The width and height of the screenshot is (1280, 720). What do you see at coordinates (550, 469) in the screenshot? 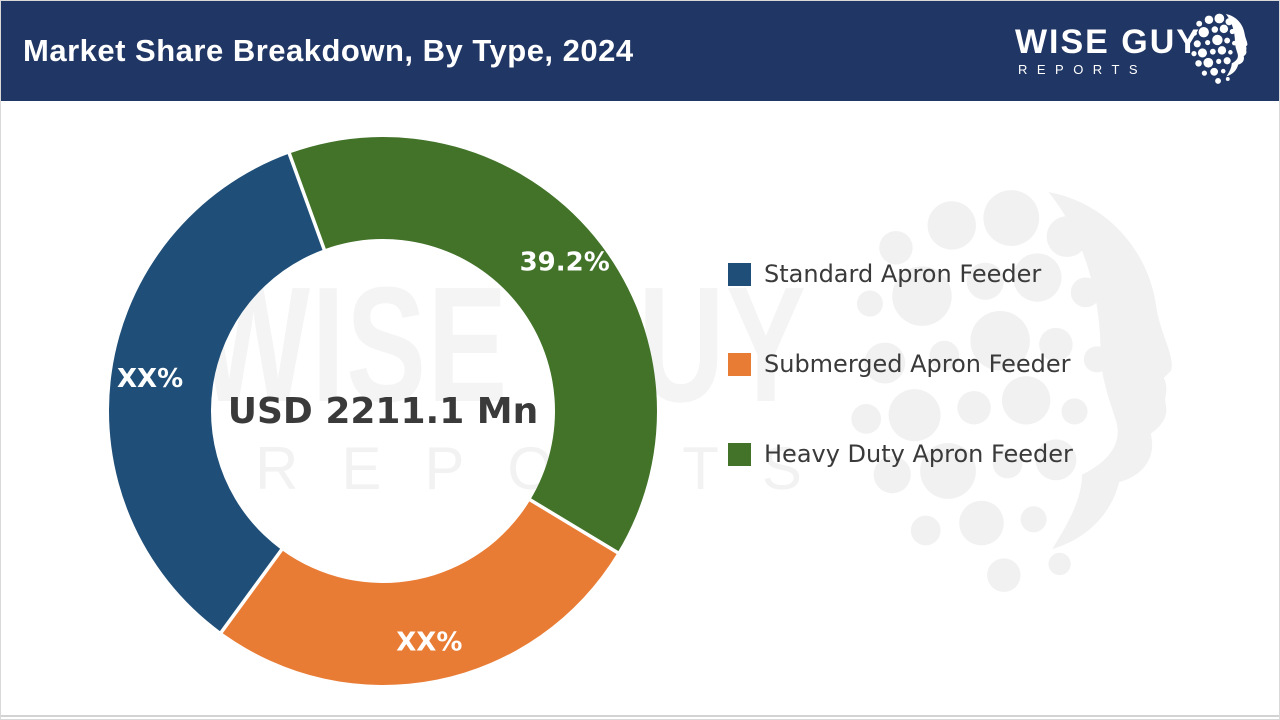
I see `watermark-reports-text: REPORTS` at bounding box center [550, 469].